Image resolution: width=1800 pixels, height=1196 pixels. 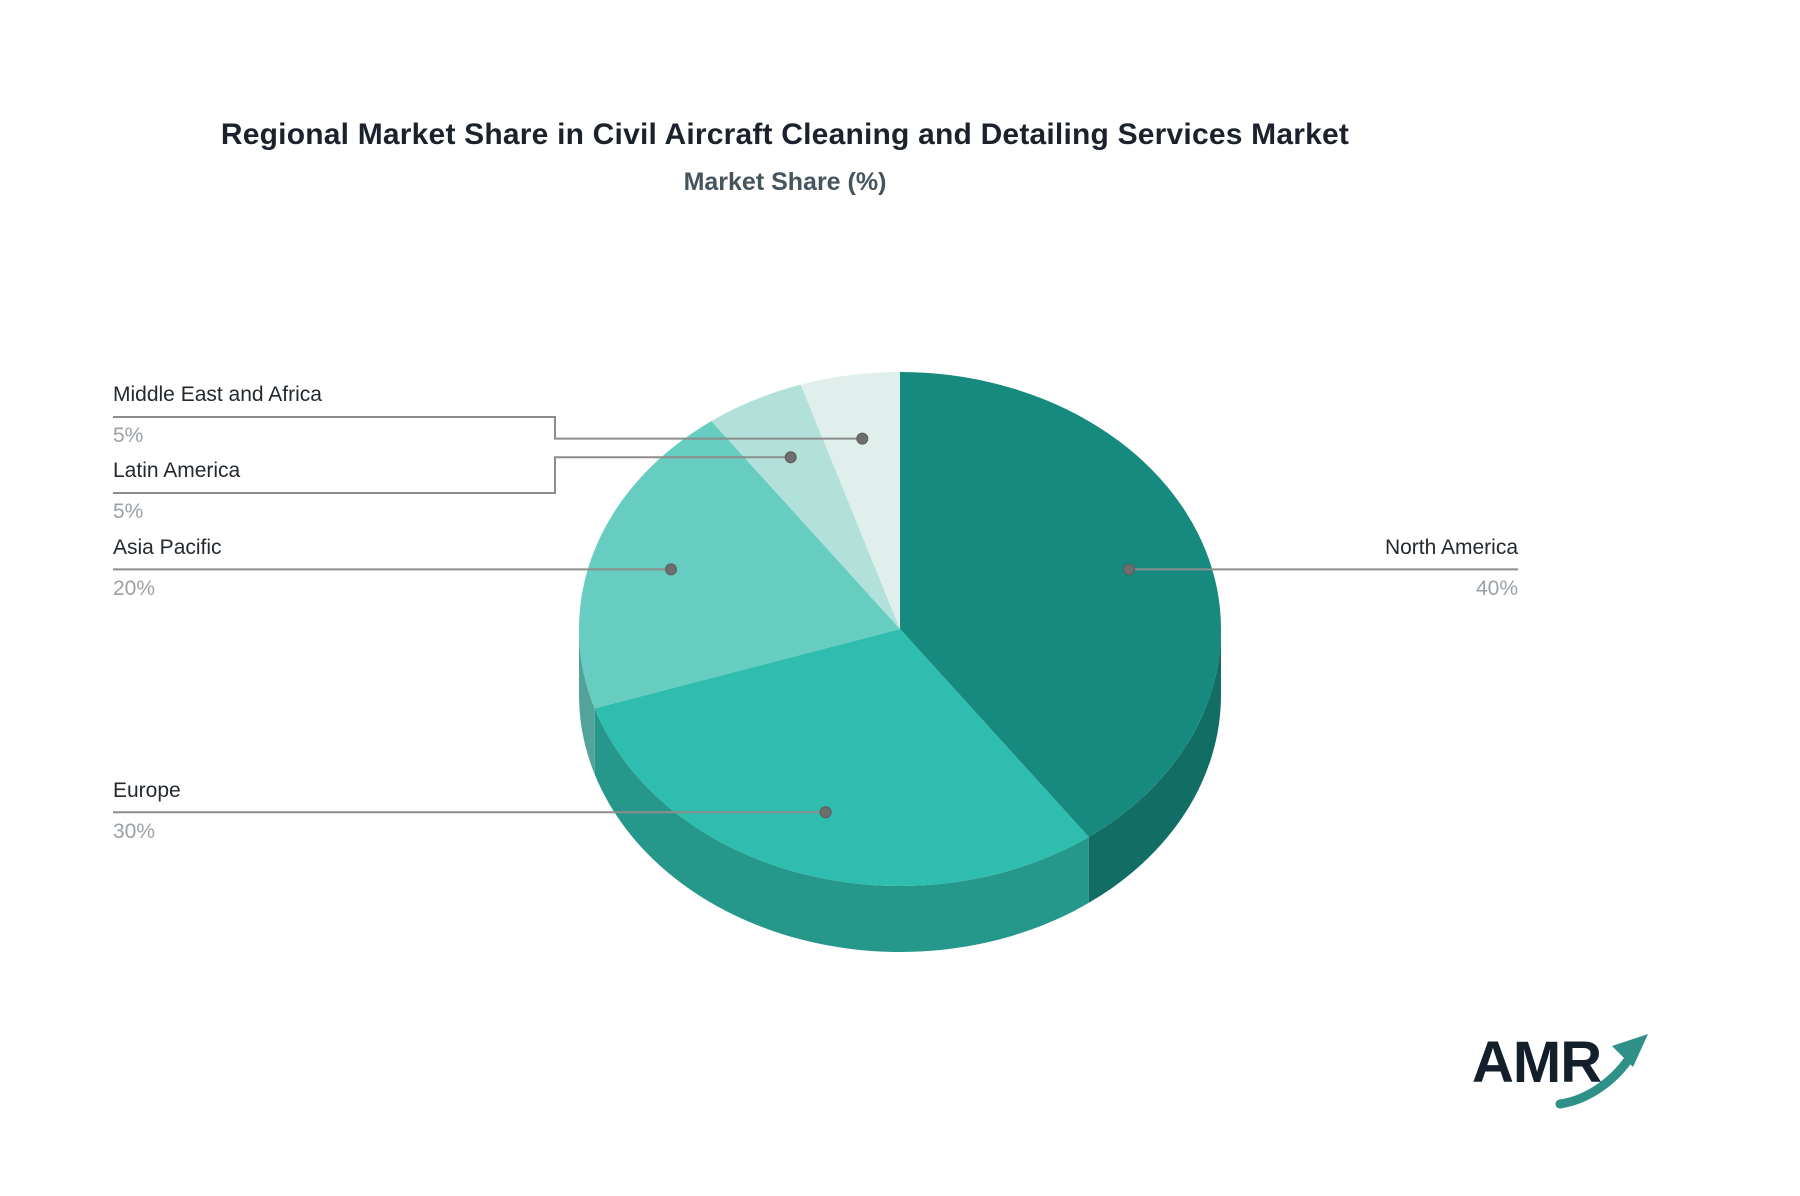 What do you see at coordinates (177, 470) in the screenshot?
I see `label-latin-america: Latin America` at bounding box center [177, 470].